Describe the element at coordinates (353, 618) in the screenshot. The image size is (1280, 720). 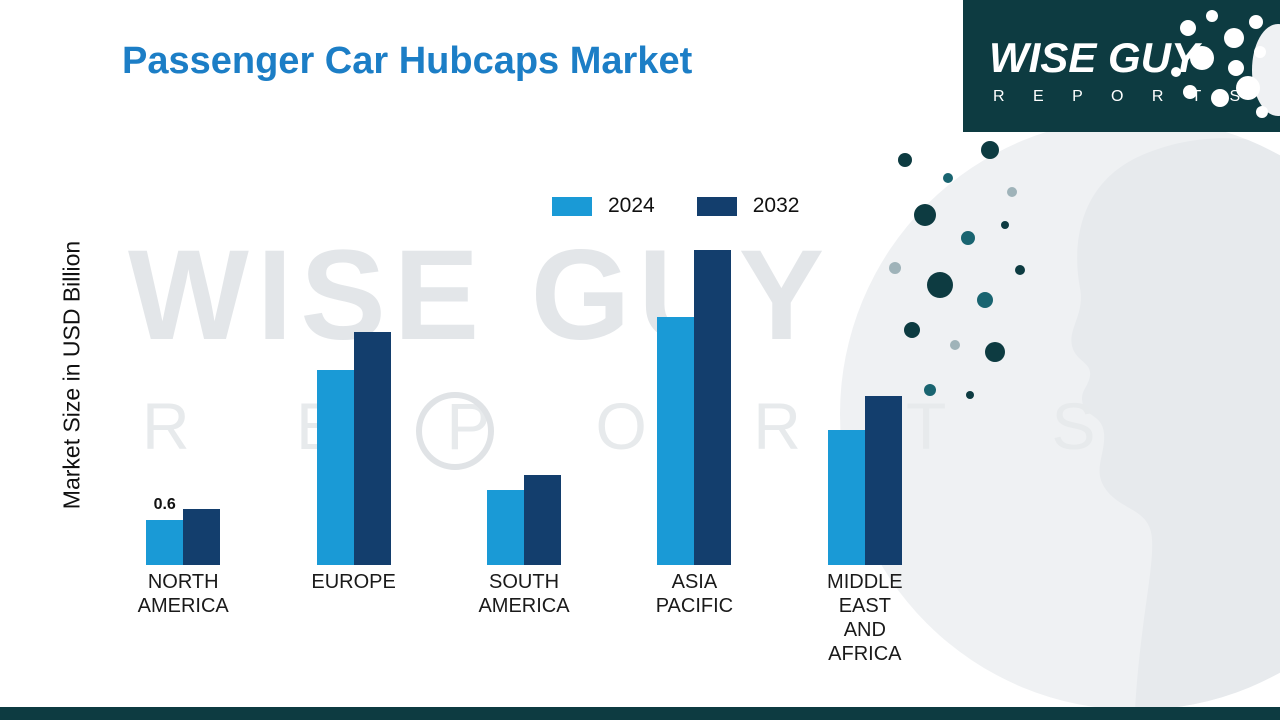
I see `category-label: EUROPE` at that location.